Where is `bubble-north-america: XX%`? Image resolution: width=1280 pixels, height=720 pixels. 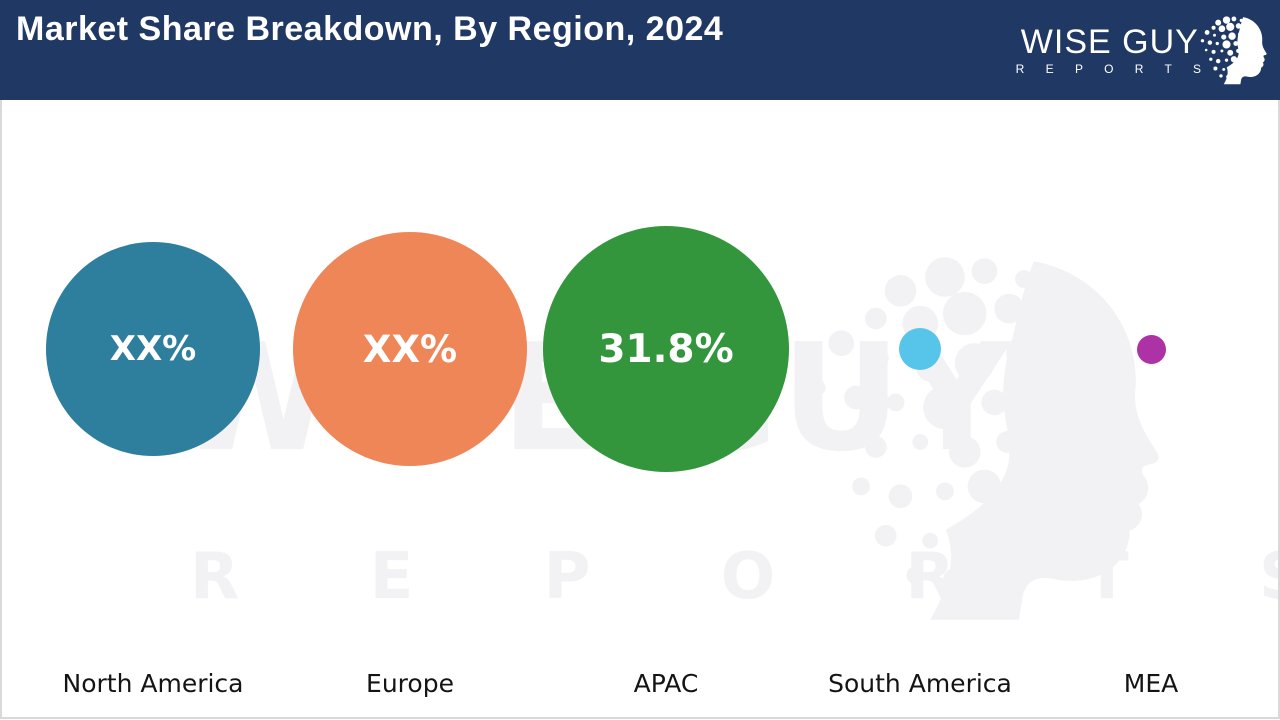 bubble-north-america: XX% is located at coordinates (153, 349).